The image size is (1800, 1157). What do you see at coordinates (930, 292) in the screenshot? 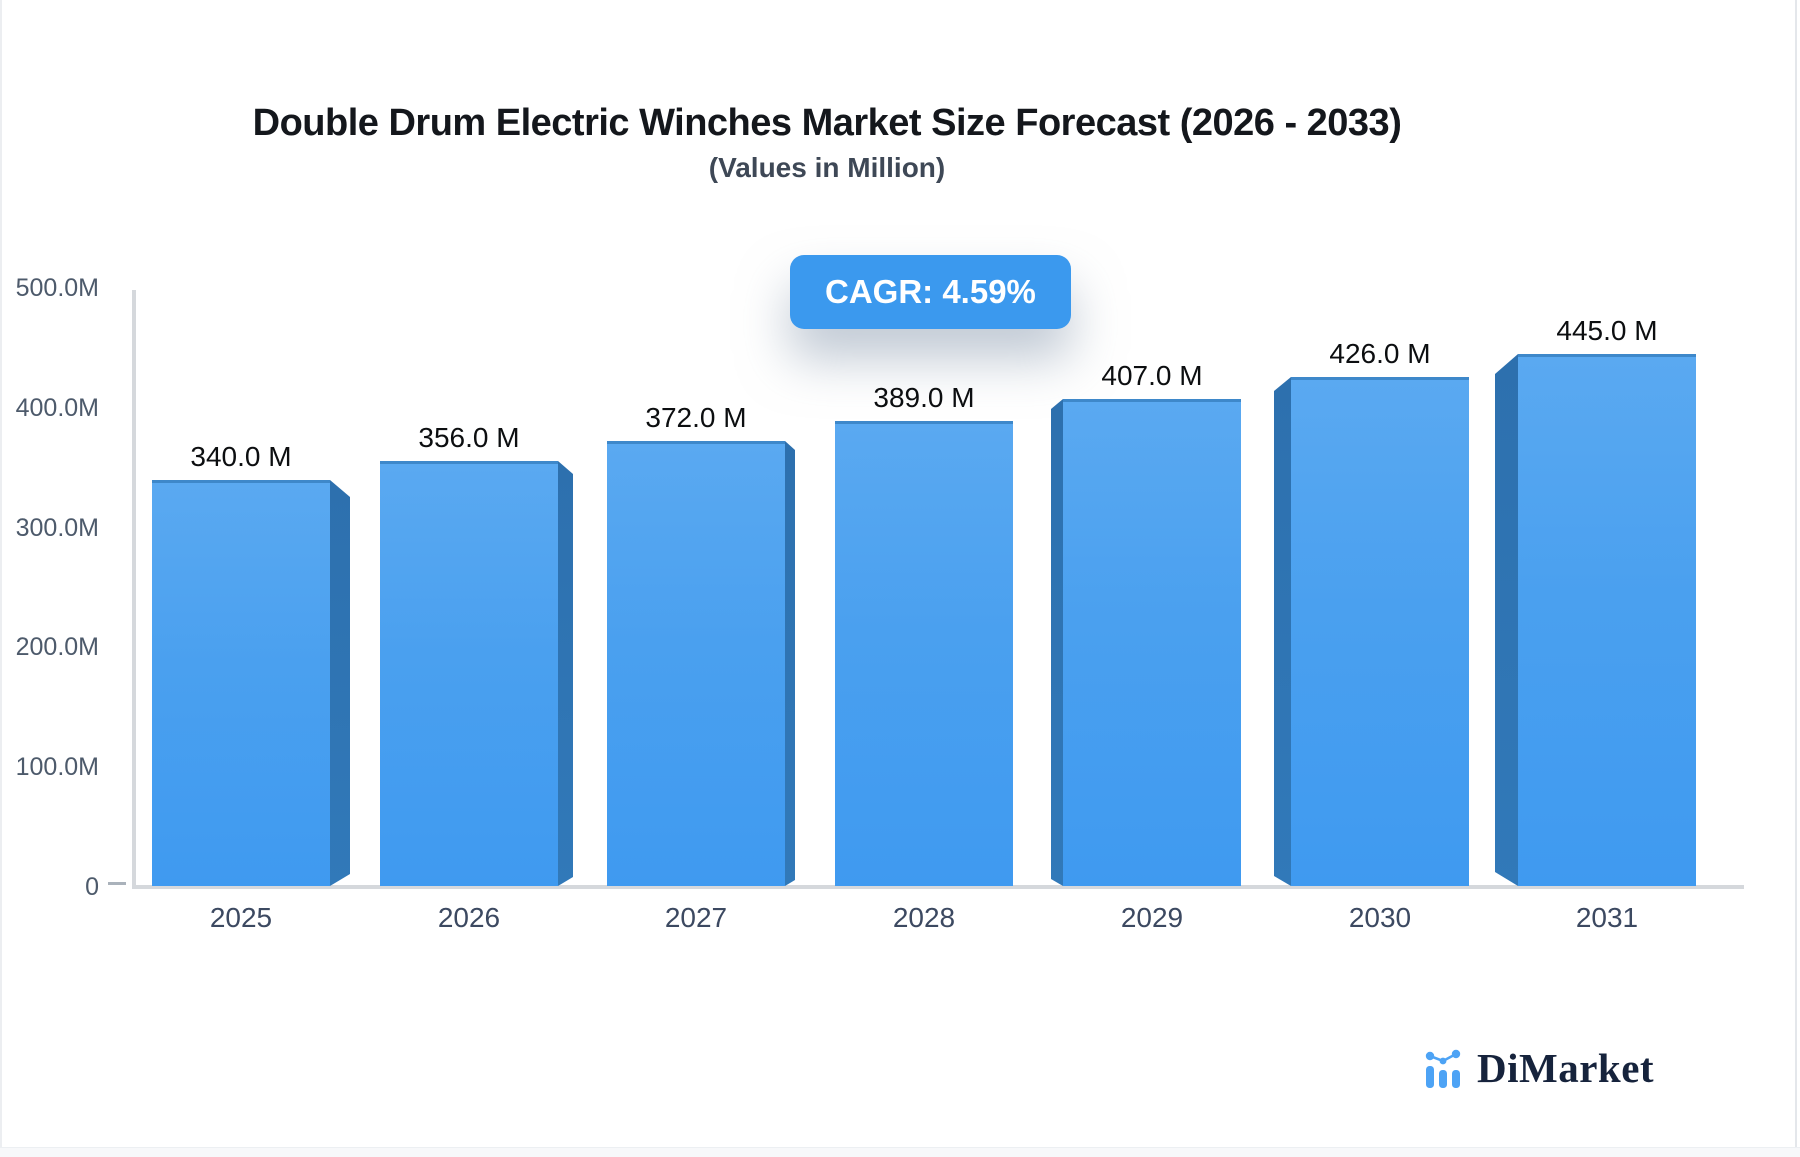
I see `cagr-badge: CAGR: 4.59%` at bounding box center [930, 292].